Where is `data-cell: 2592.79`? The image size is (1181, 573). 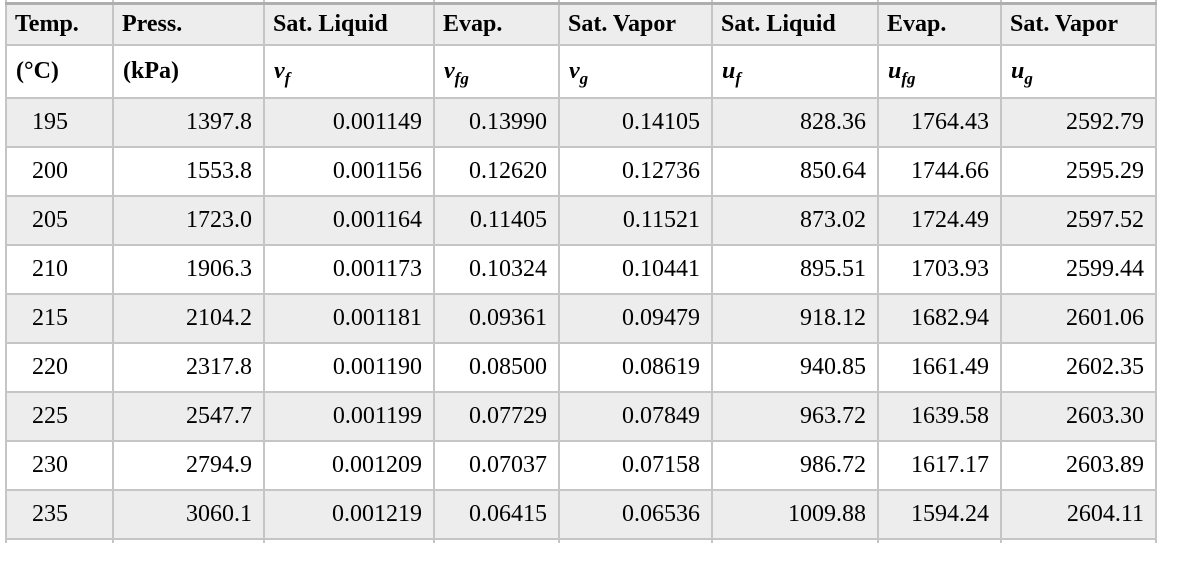
data-cell: 2592.79 is located at coordinates (1078, 122).